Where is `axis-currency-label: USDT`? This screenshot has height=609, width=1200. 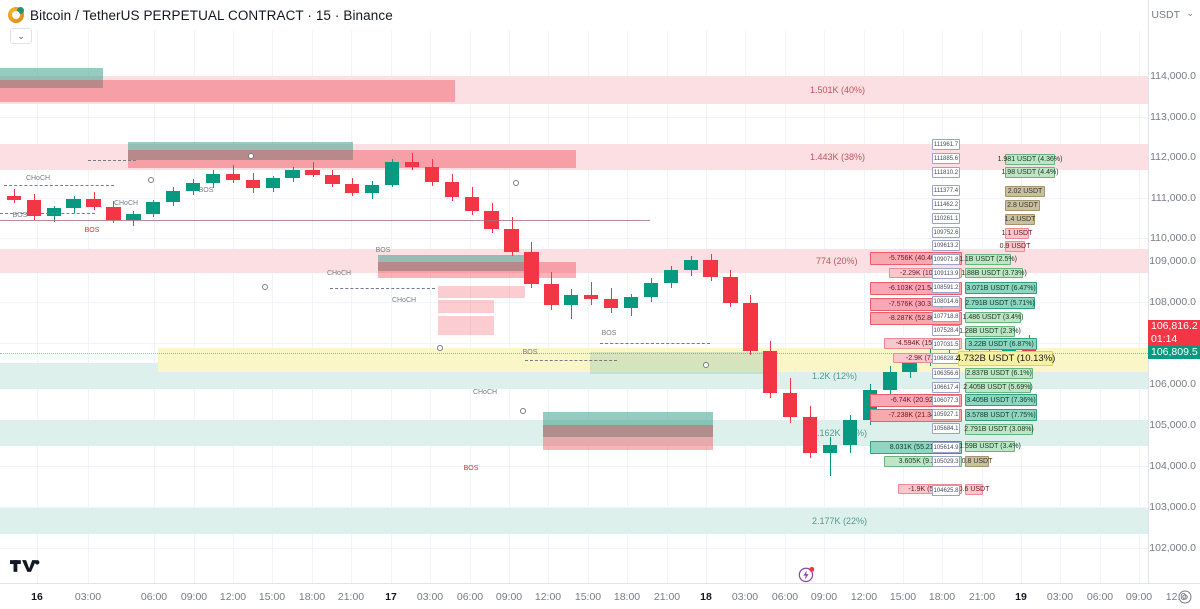 axis-currency-label: USDT is located at coordinates (1165, 15).